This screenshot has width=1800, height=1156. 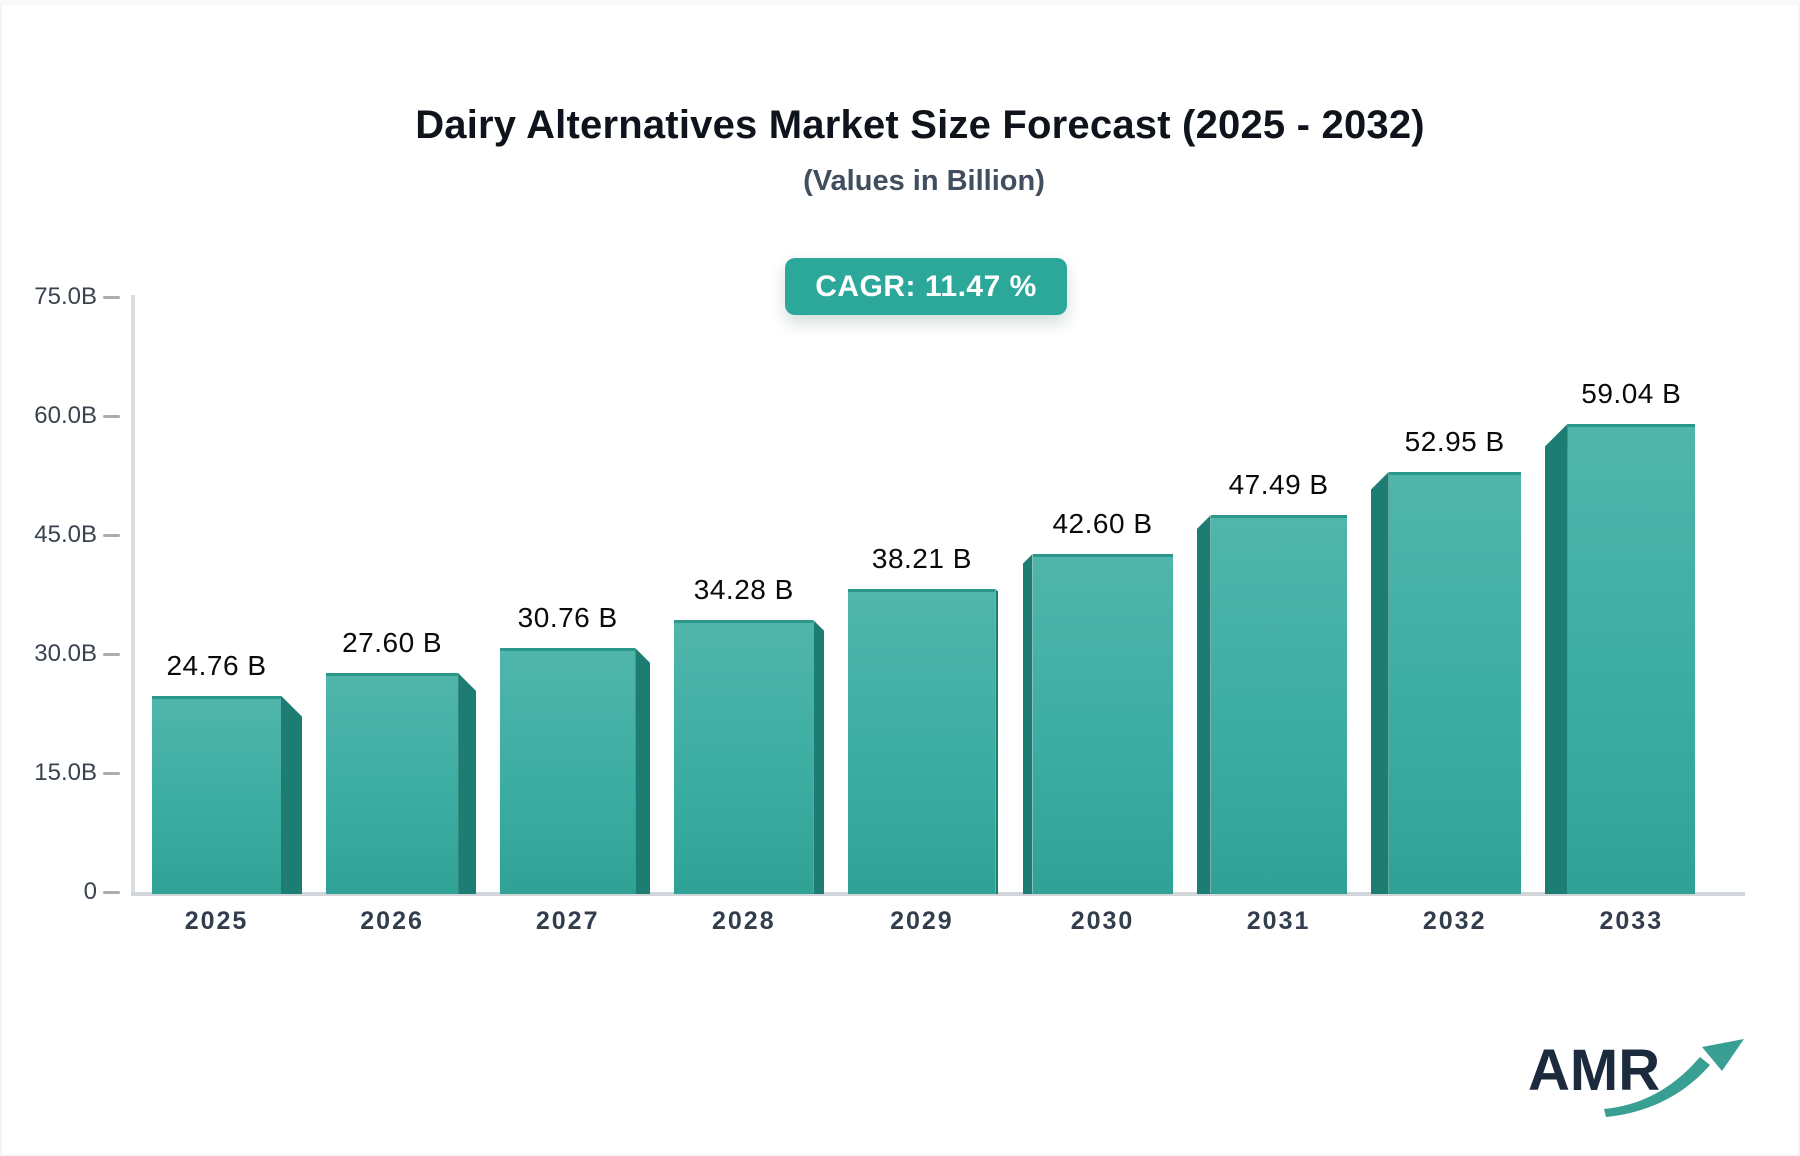 What do you see at coordinates (1556, 658) in the screenshot?
I see `bar-side-face-2033` at bounding box center [1556, 658].